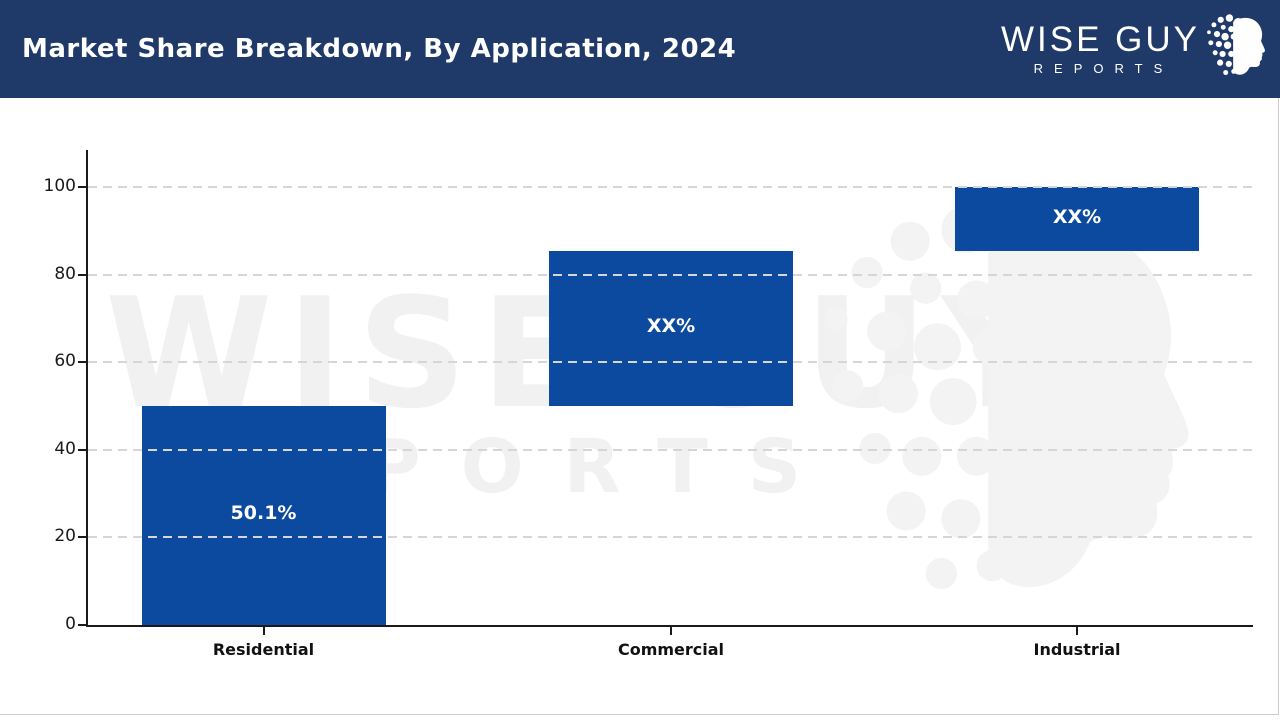  What do you see at coordinates (1077, 649) in the screenshot?
I see `x-category-label-industrial: Industrial` at bounding box center [1077, 649].